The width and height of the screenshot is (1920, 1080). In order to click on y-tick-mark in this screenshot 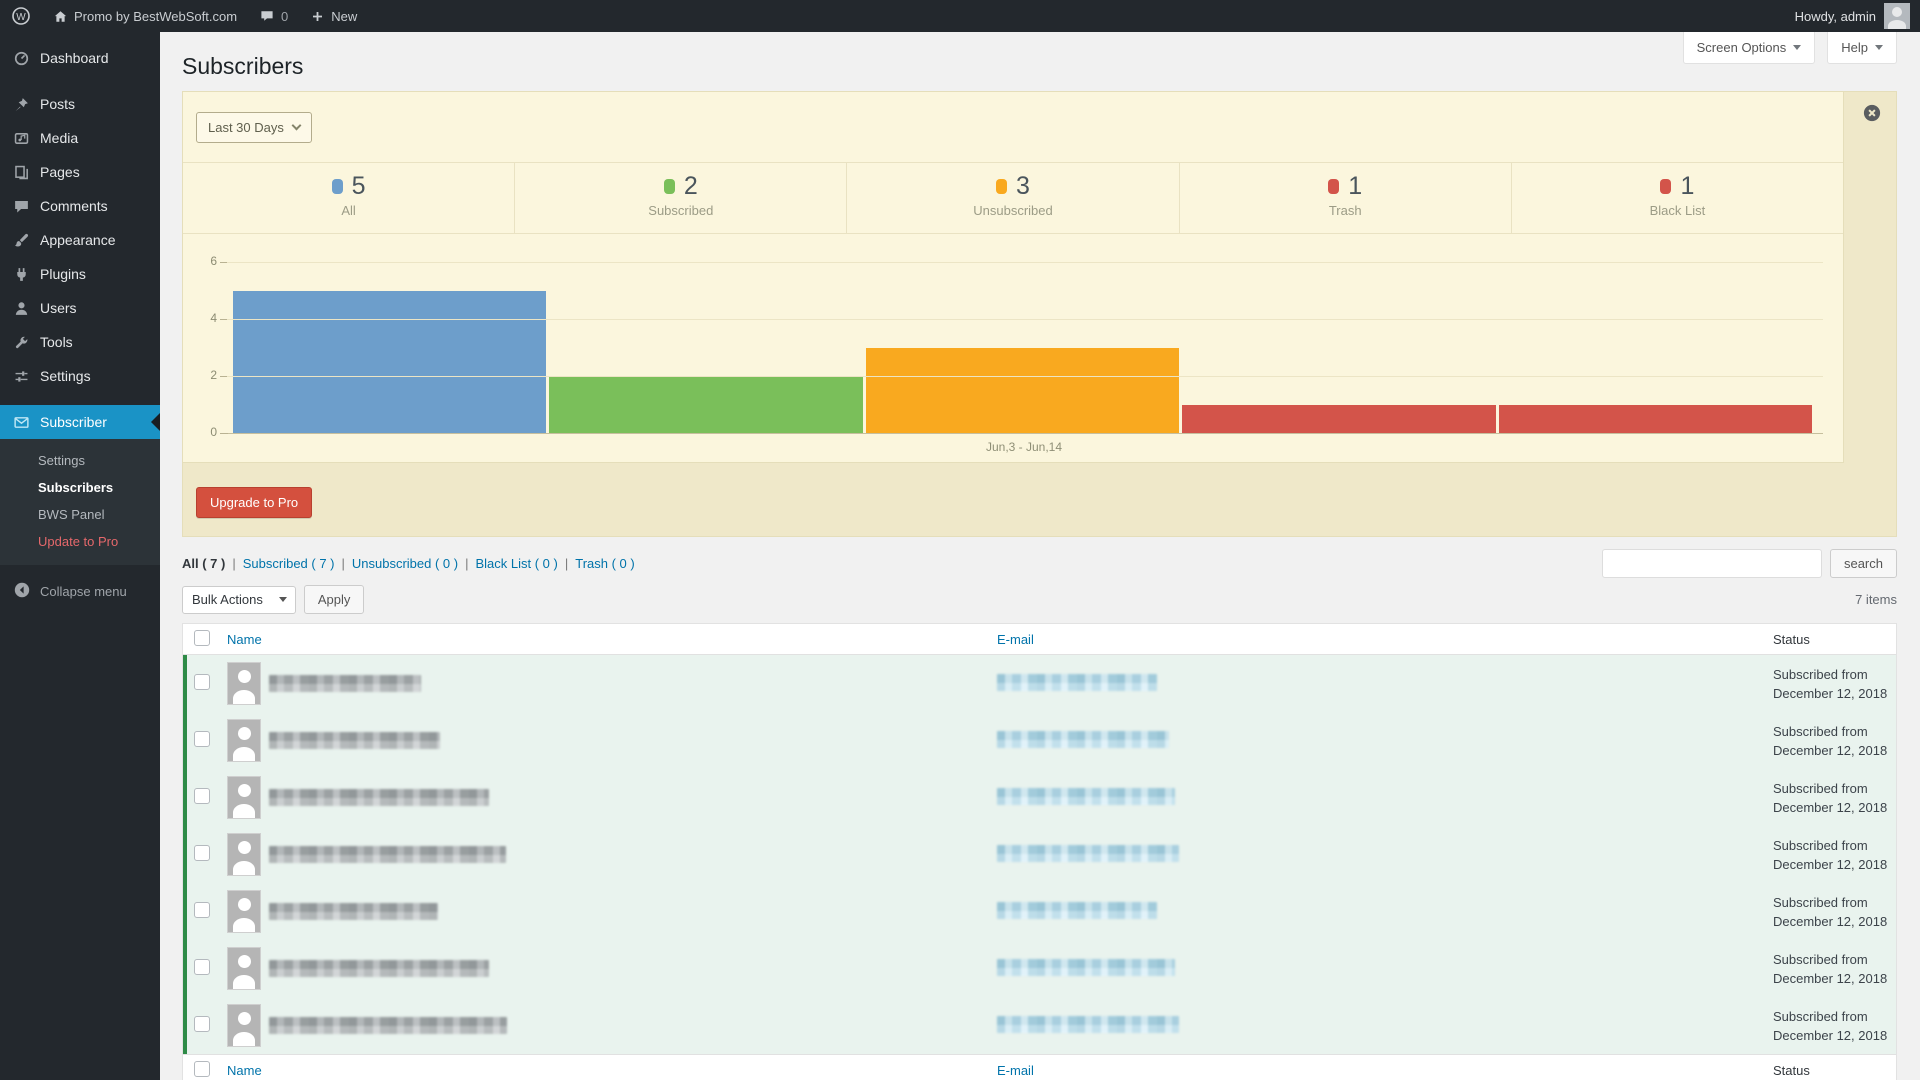, I will do `click(224, 376)`.